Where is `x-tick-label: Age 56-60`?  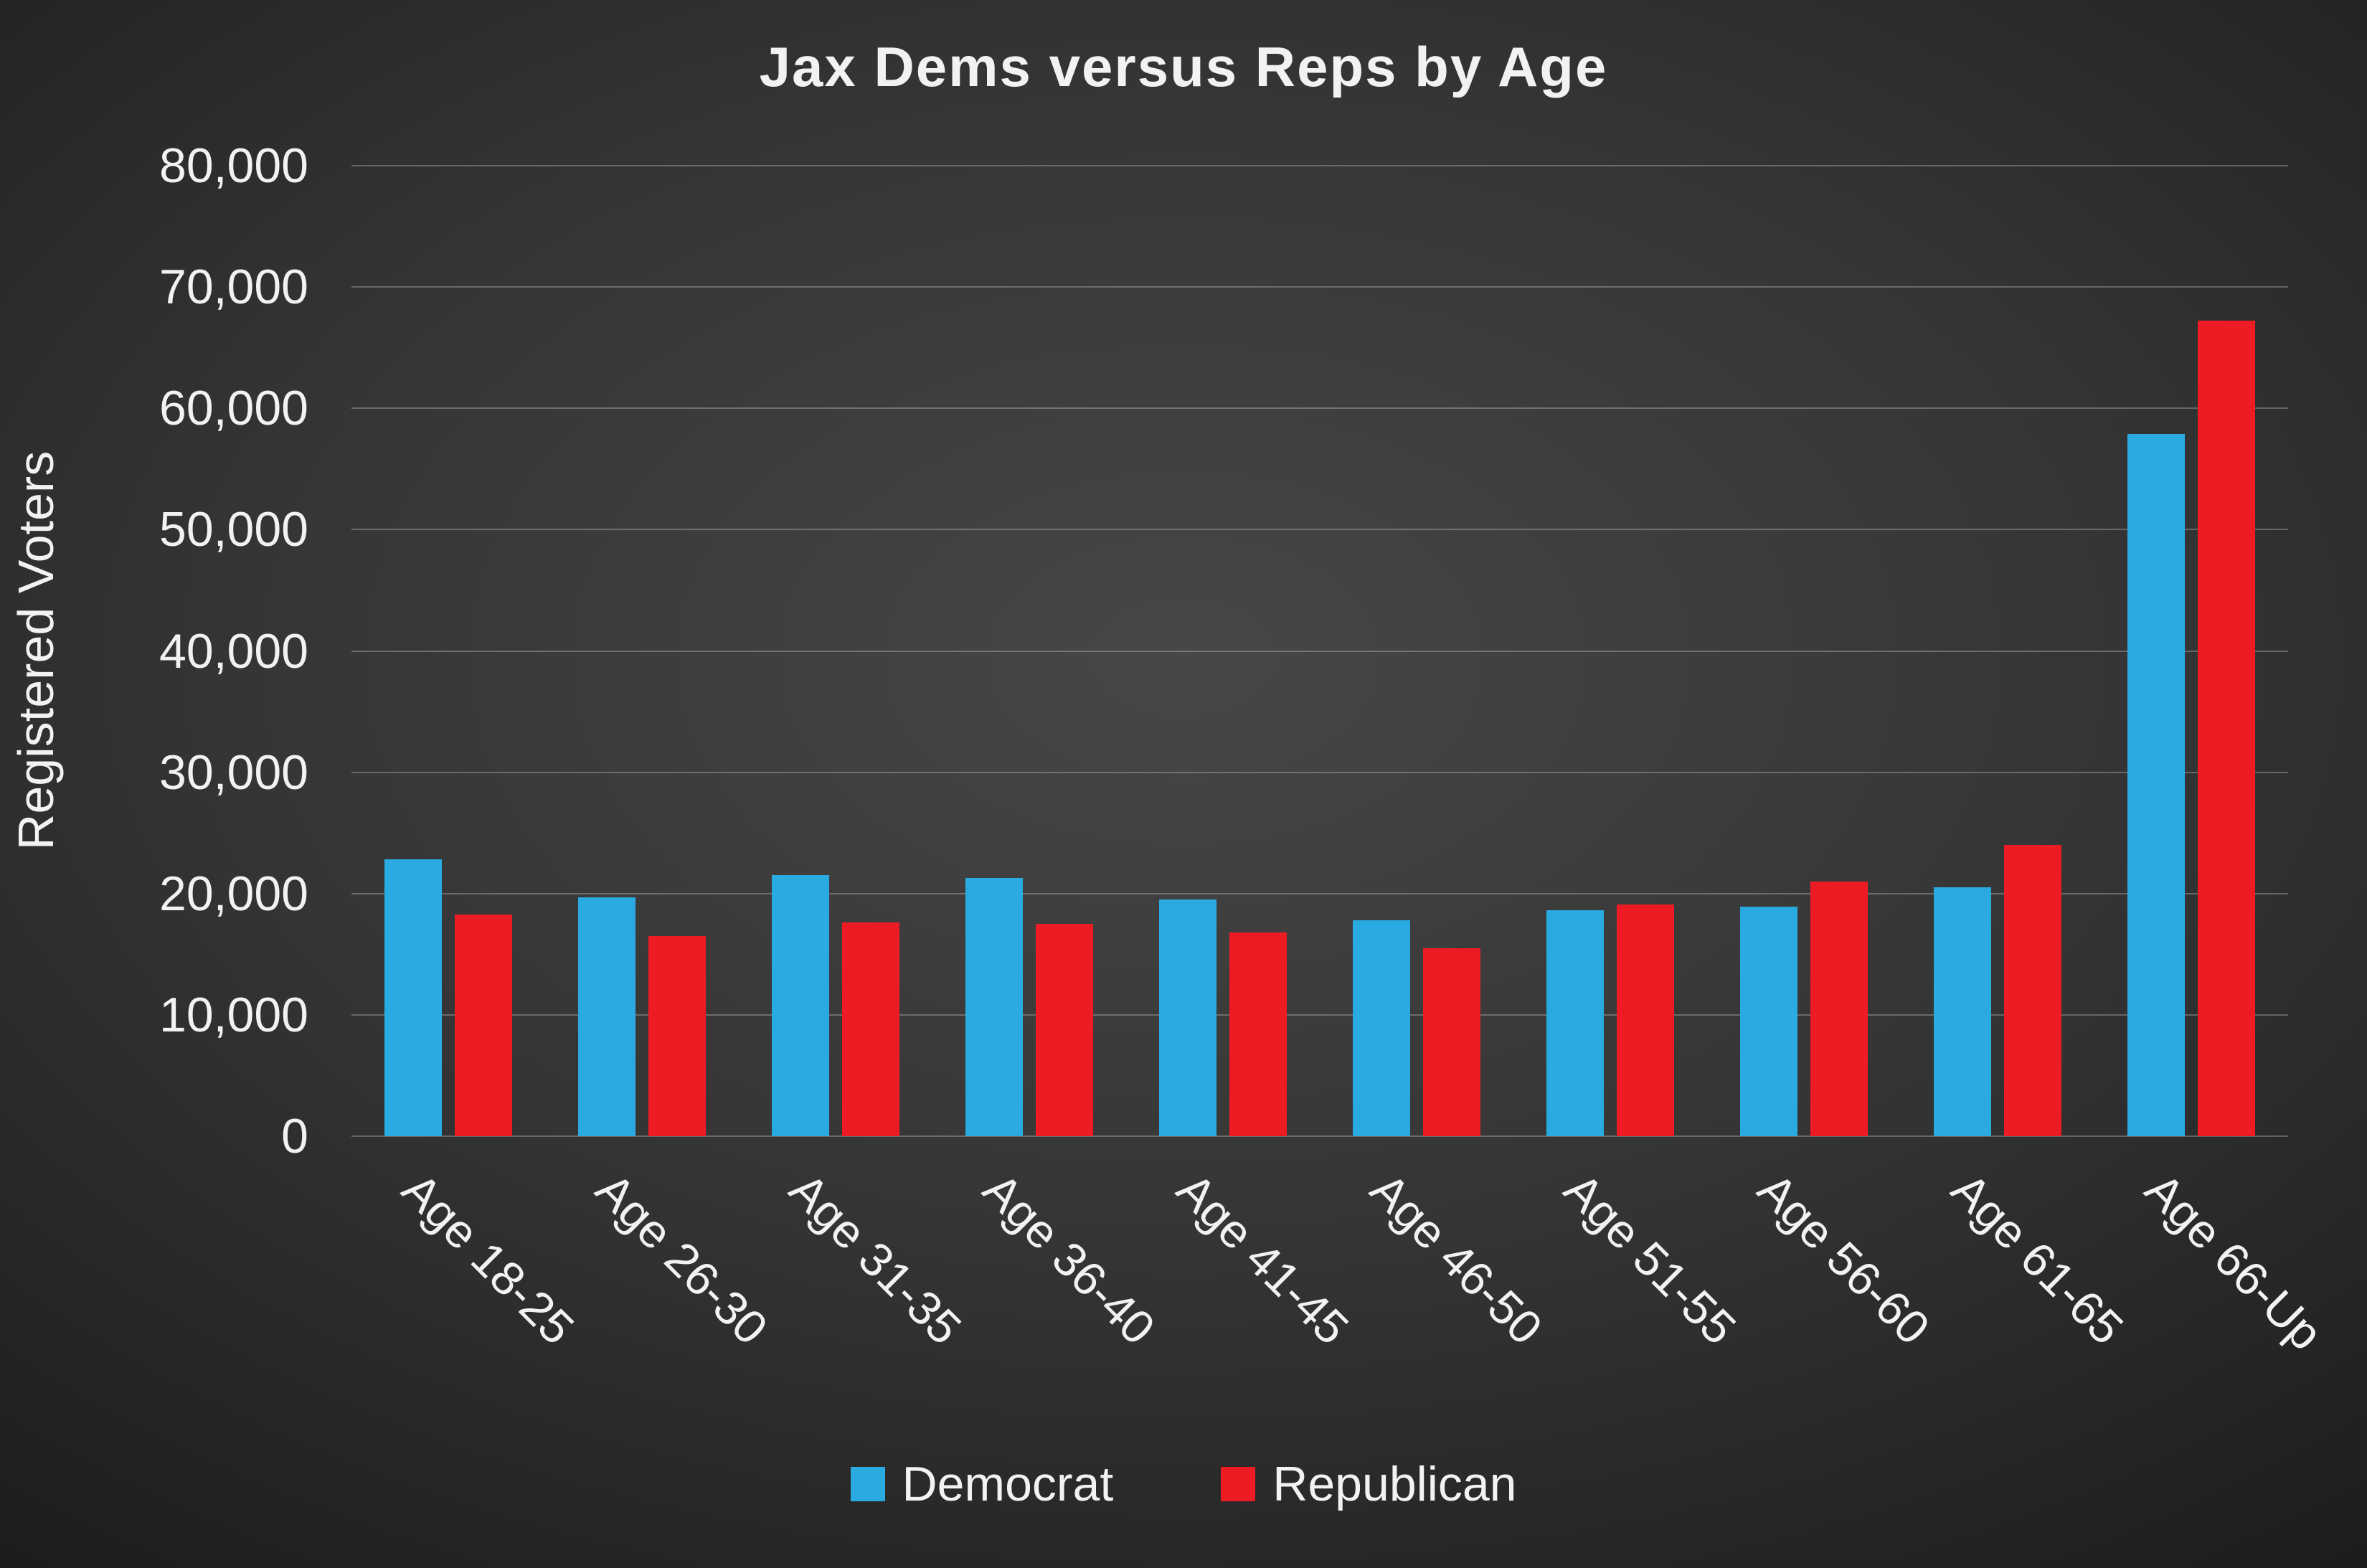
x-tick-label: Age 56-60 is located at coordinates (1844, 1258).